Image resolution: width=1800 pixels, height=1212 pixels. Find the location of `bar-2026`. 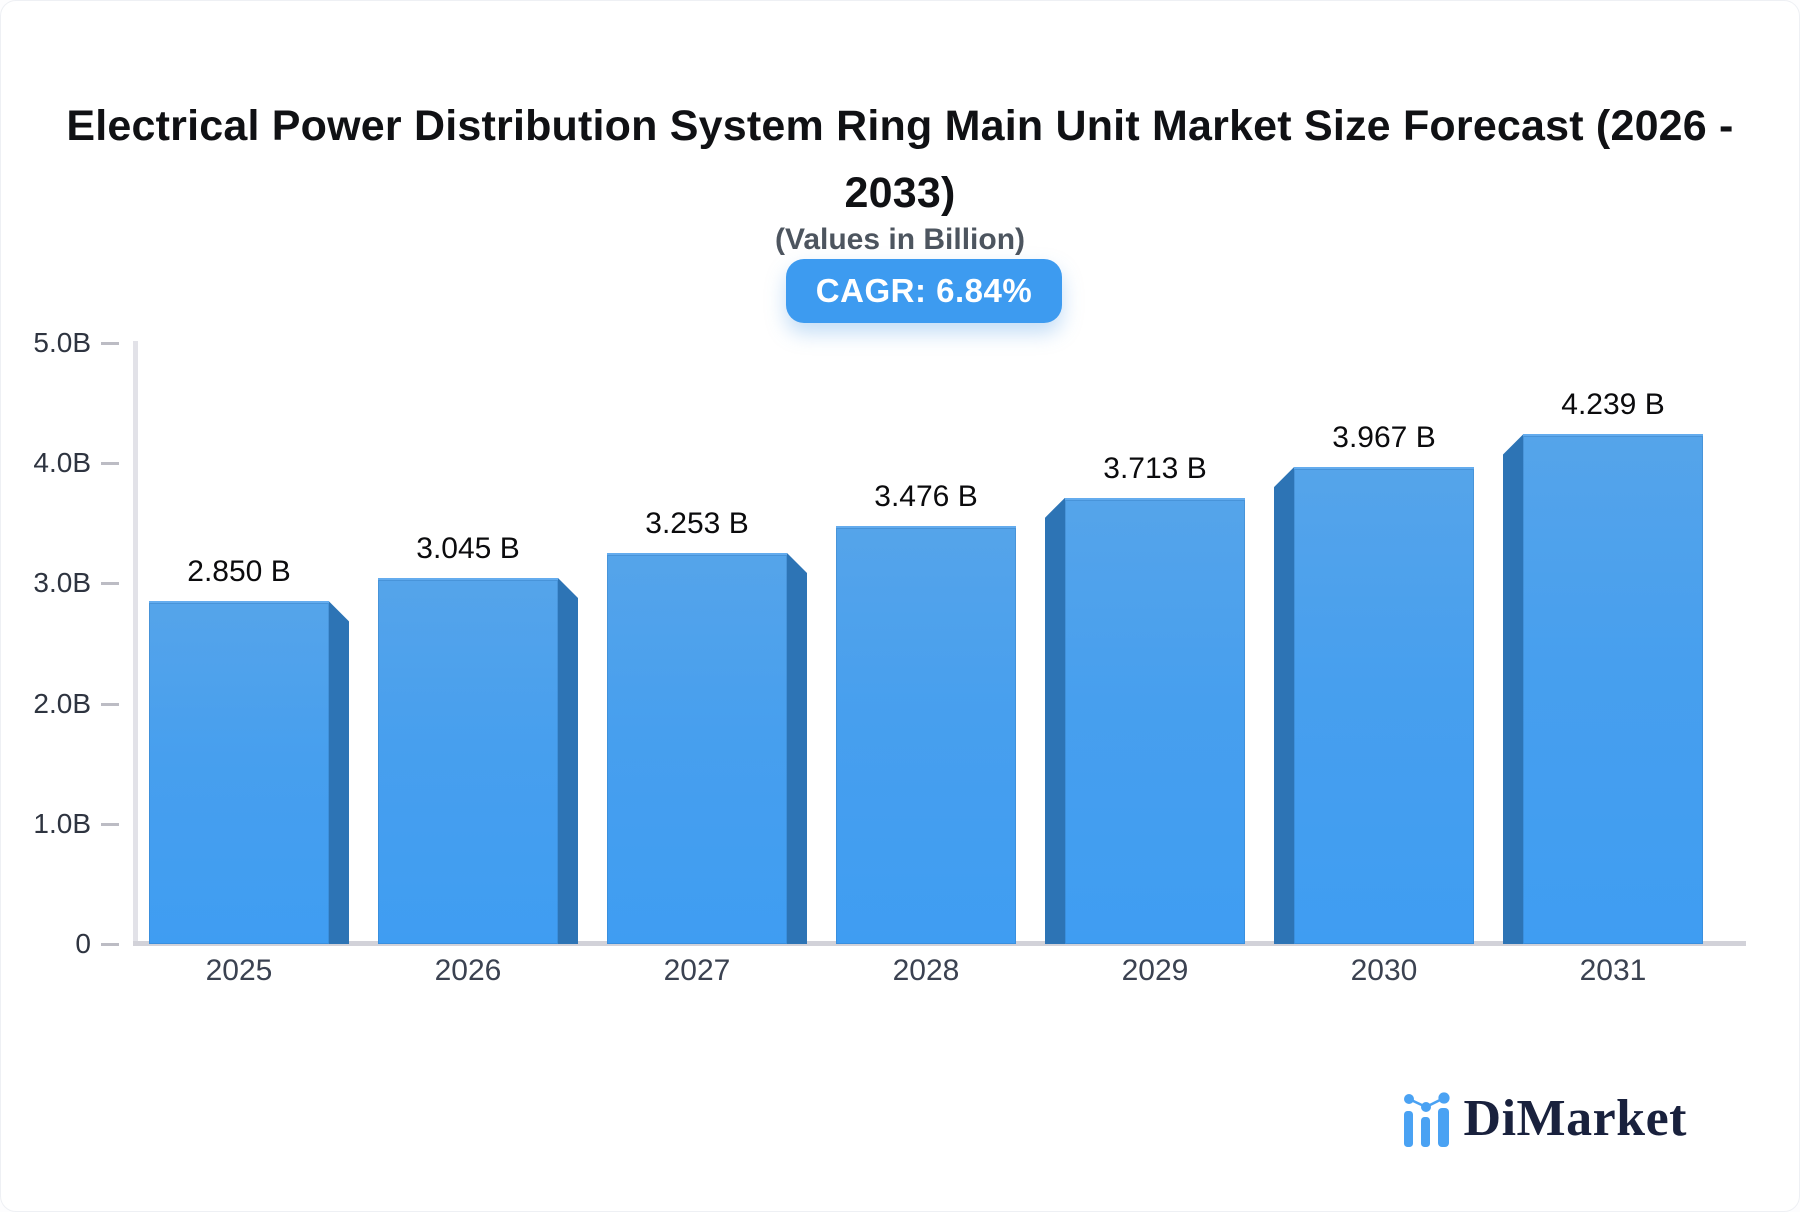

bar-2026 is located at coordinates (468, 760).